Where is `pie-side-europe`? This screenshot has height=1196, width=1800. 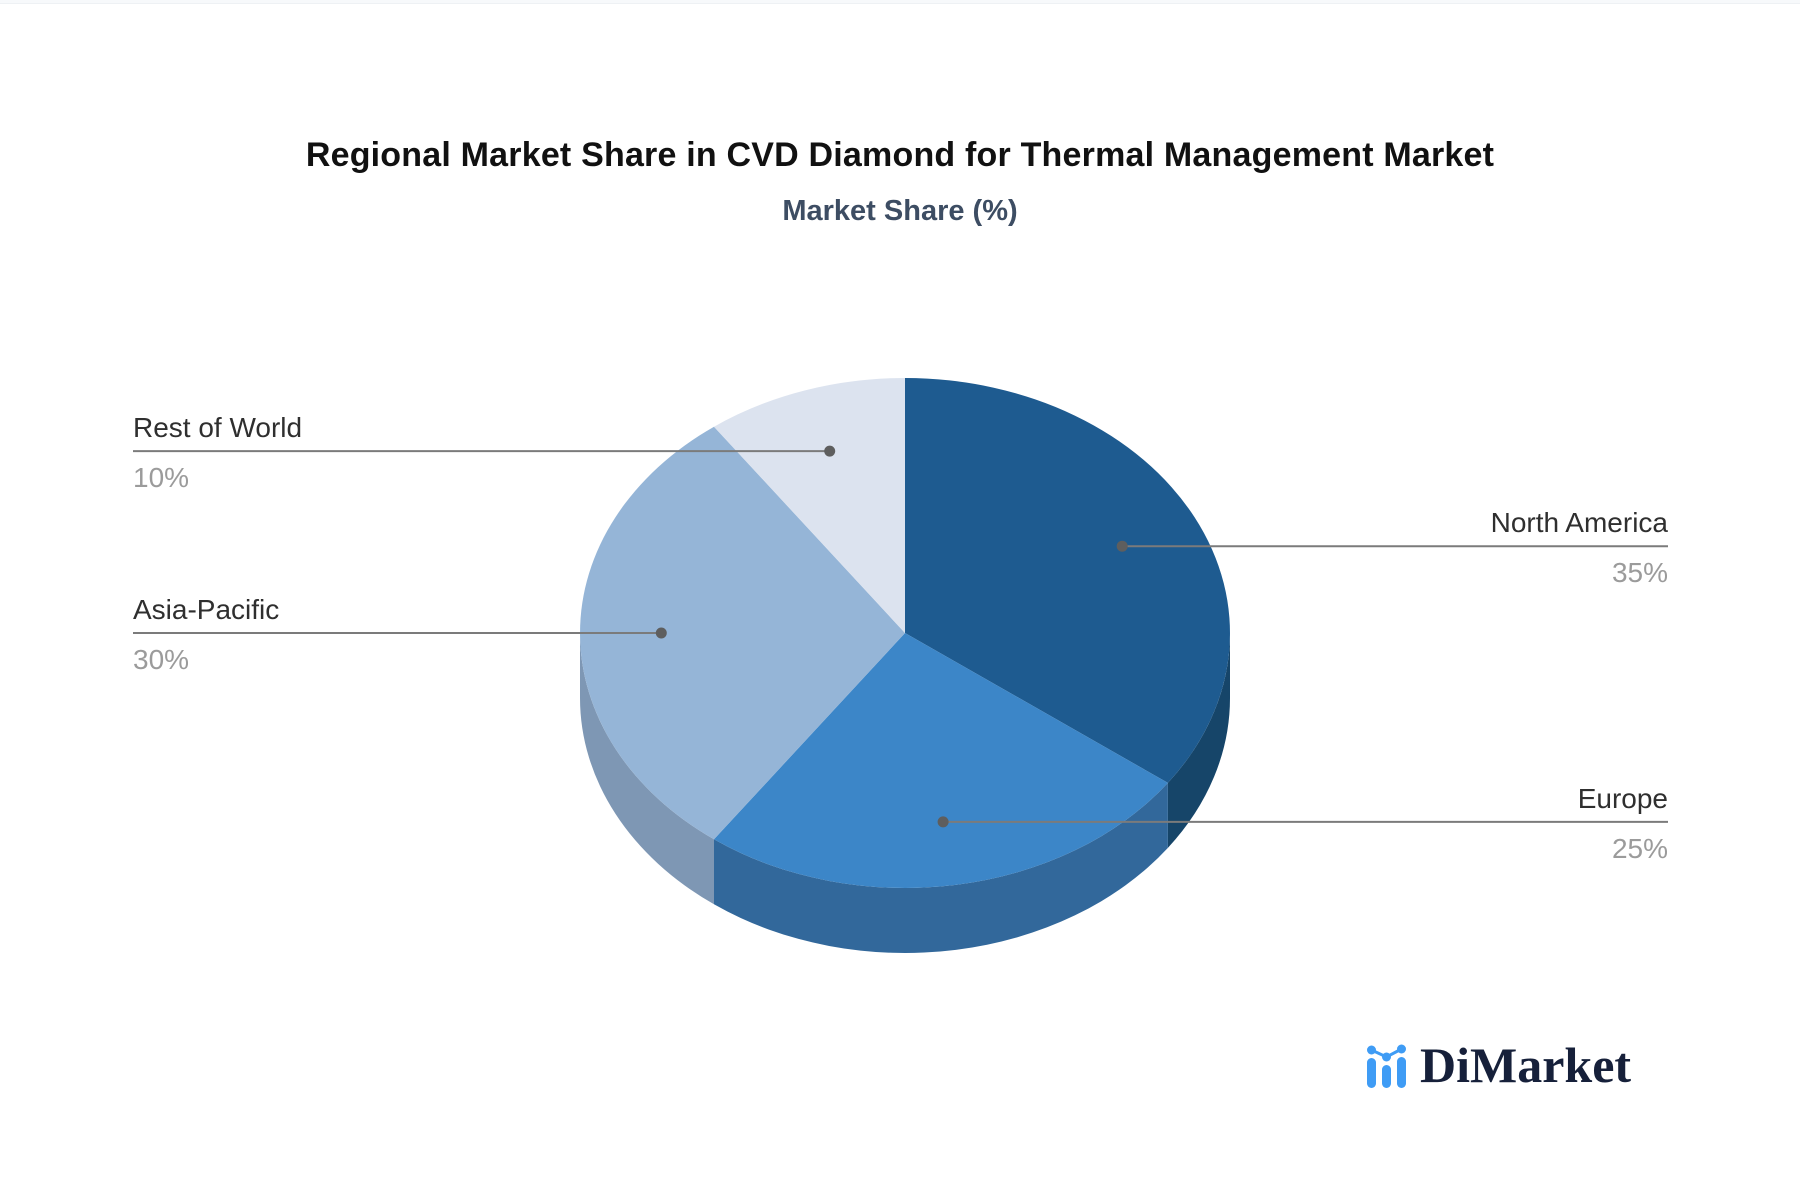 pie-side-europe is located at coordinates (941, 867).